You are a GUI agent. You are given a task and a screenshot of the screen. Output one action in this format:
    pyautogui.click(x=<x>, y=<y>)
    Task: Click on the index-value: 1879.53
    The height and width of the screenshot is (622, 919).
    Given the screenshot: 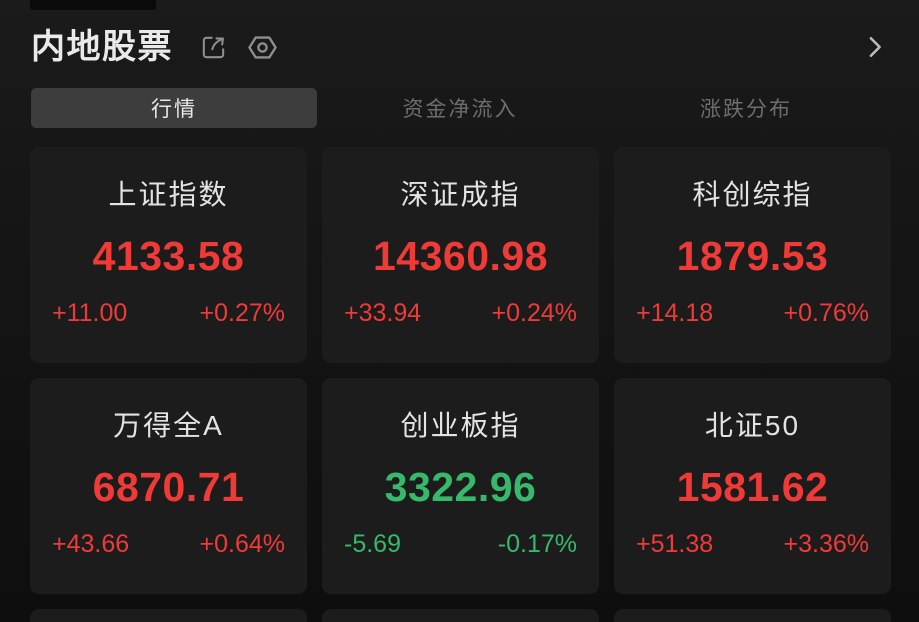 What is the action you would take?
    pyautogui.click(x=752, y=256)
    